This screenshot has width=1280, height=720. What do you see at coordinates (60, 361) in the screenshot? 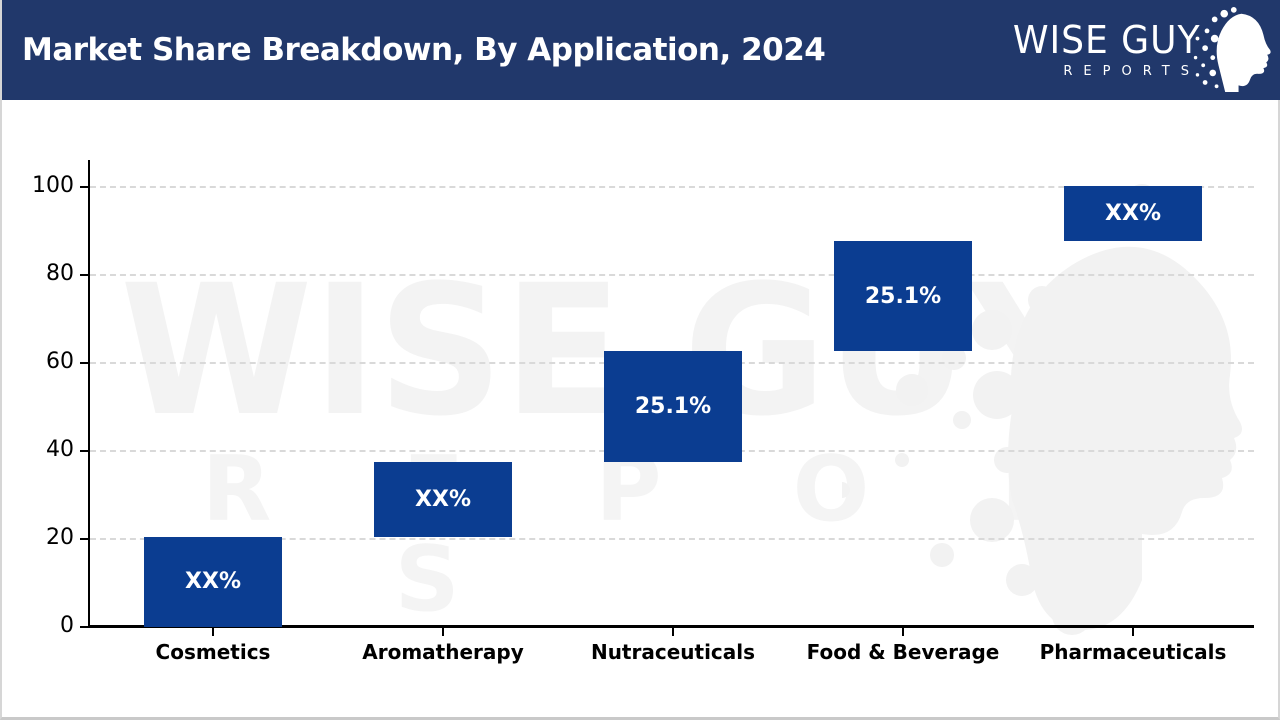
I see `y-tick-label-60: 60` at bounding box center [60, 361].